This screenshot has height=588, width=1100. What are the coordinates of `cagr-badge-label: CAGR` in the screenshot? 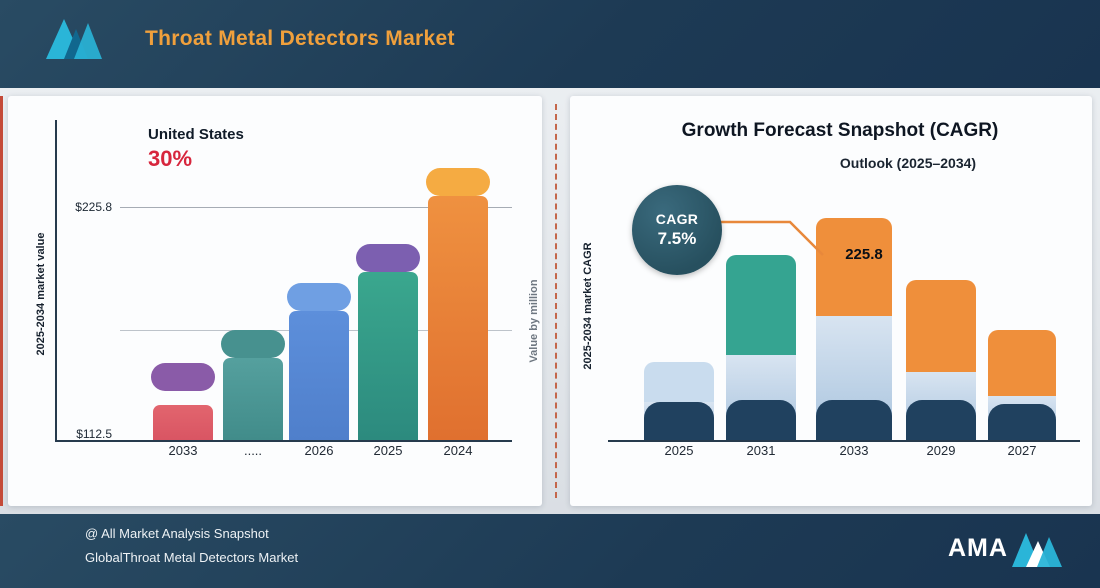 It's located at (677, 219).